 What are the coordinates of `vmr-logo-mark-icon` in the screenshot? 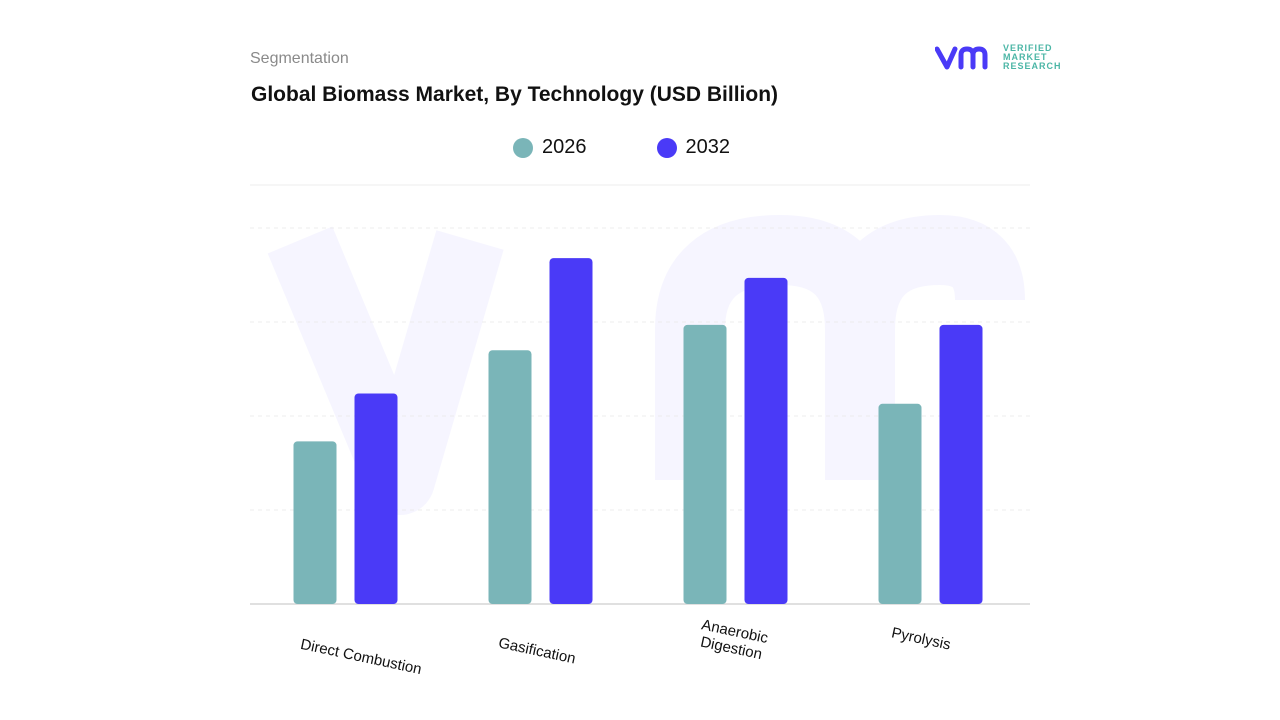 It's located at (961, 57).